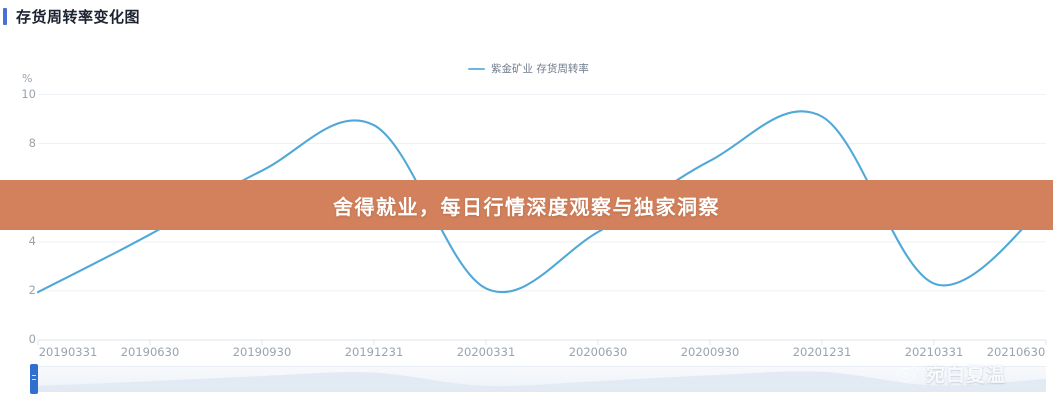  Describe the element at coordinates (934, 352) in the screenshot. I see `x-tick-label: 20210331` at that location.